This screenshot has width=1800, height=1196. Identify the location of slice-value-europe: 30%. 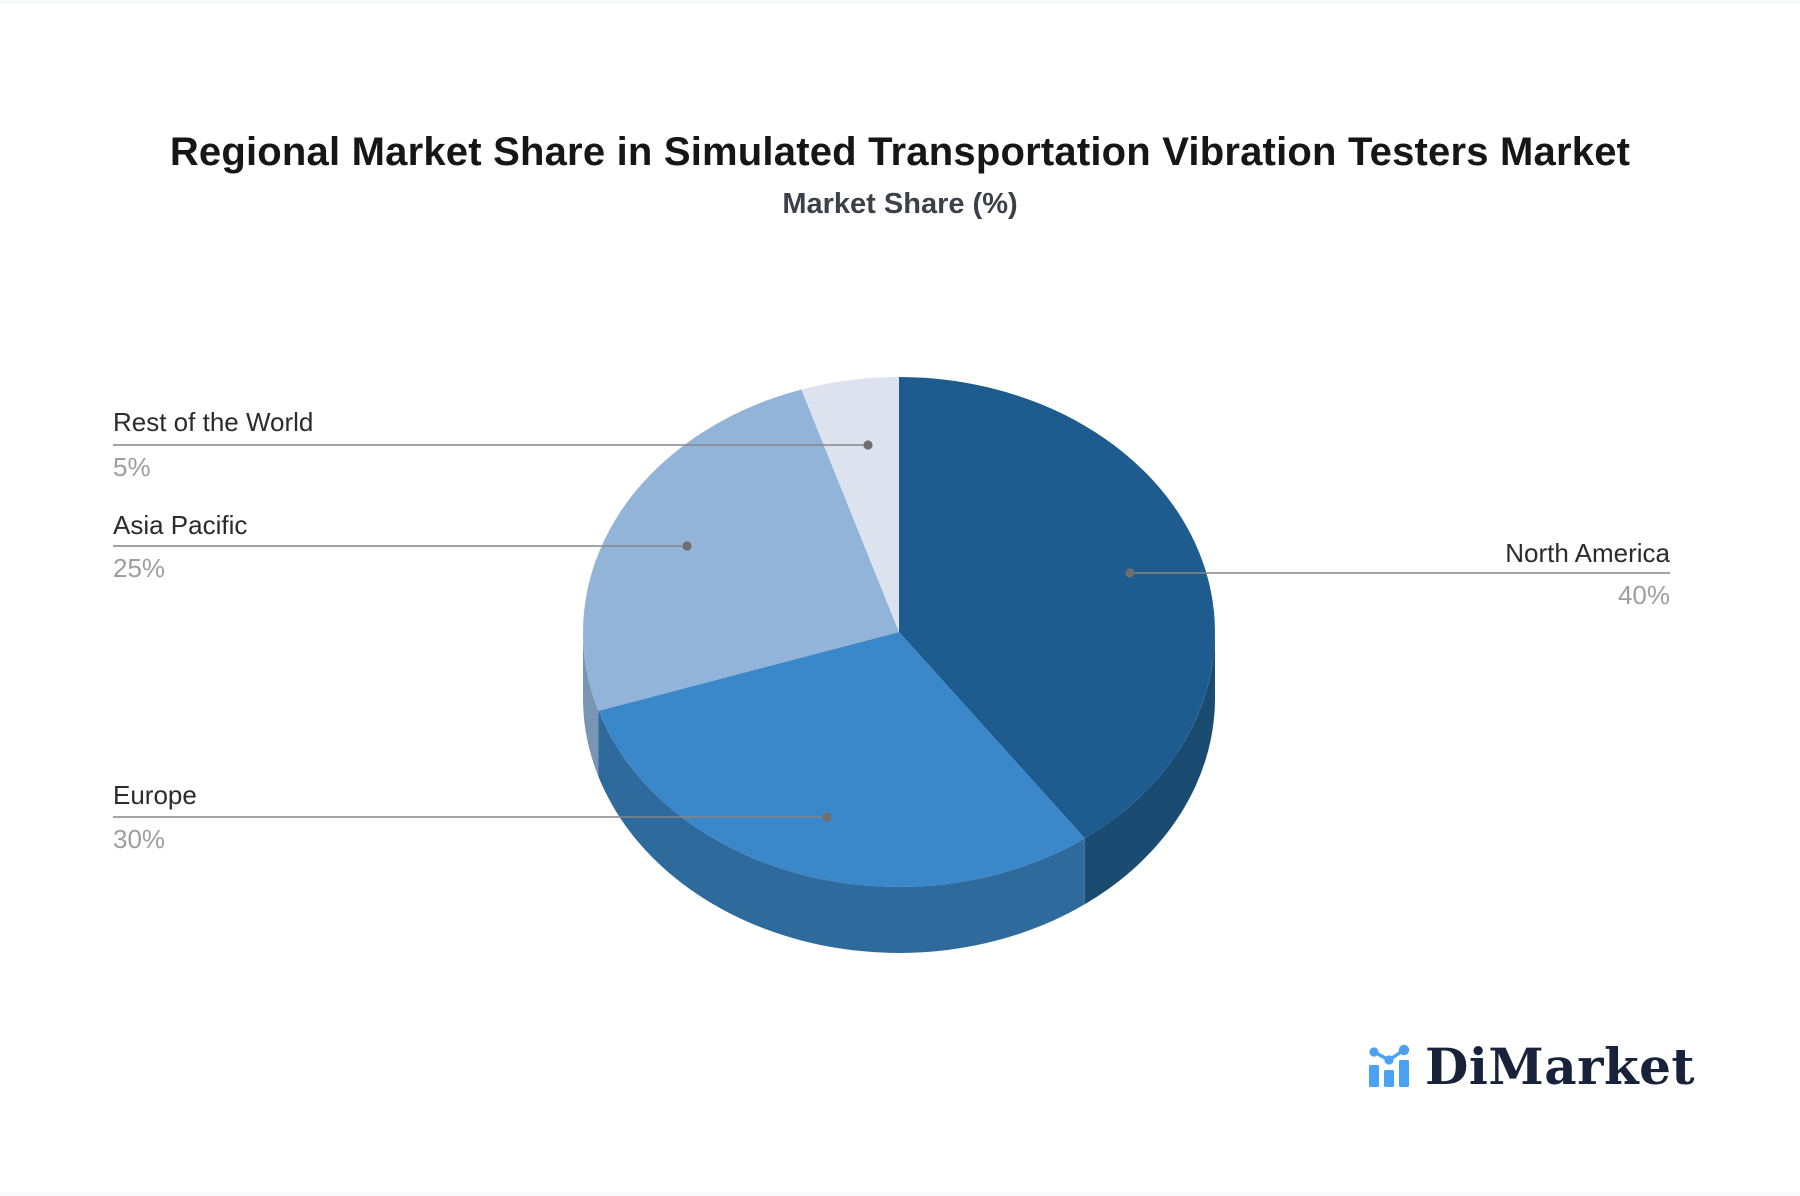
(139, 839).